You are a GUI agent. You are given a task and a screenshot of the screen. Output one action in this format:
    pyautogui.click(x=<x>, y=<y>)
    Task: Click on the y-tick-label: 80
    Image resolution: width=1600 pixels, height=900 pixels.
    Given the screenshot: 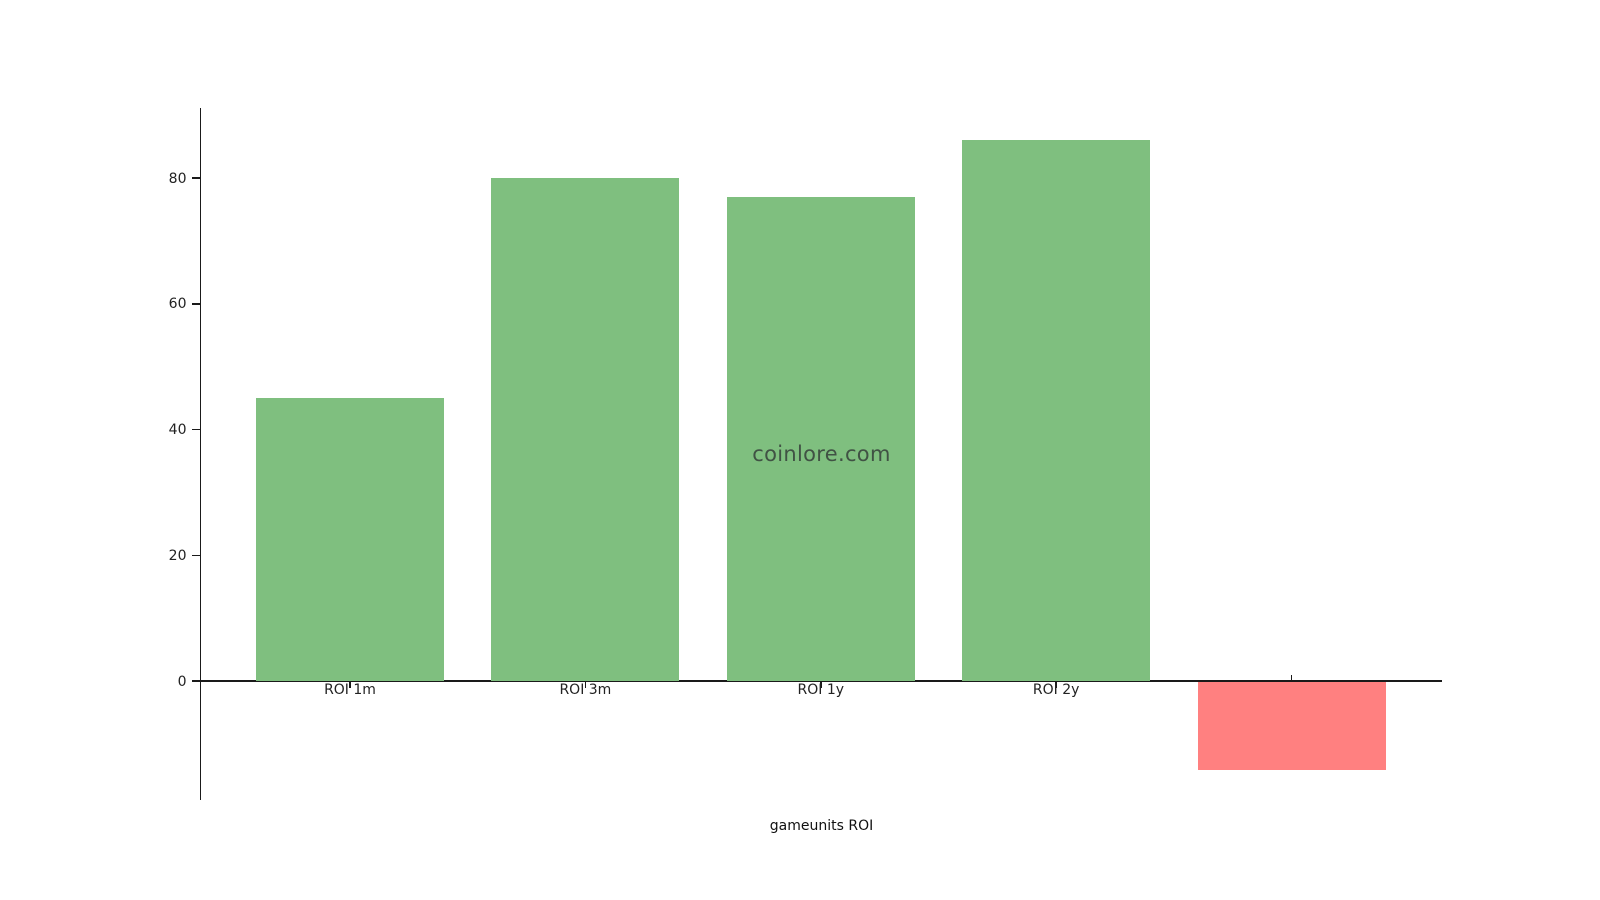 What is the action you would take?
    pyautogui.click(x=177, y=178)
    